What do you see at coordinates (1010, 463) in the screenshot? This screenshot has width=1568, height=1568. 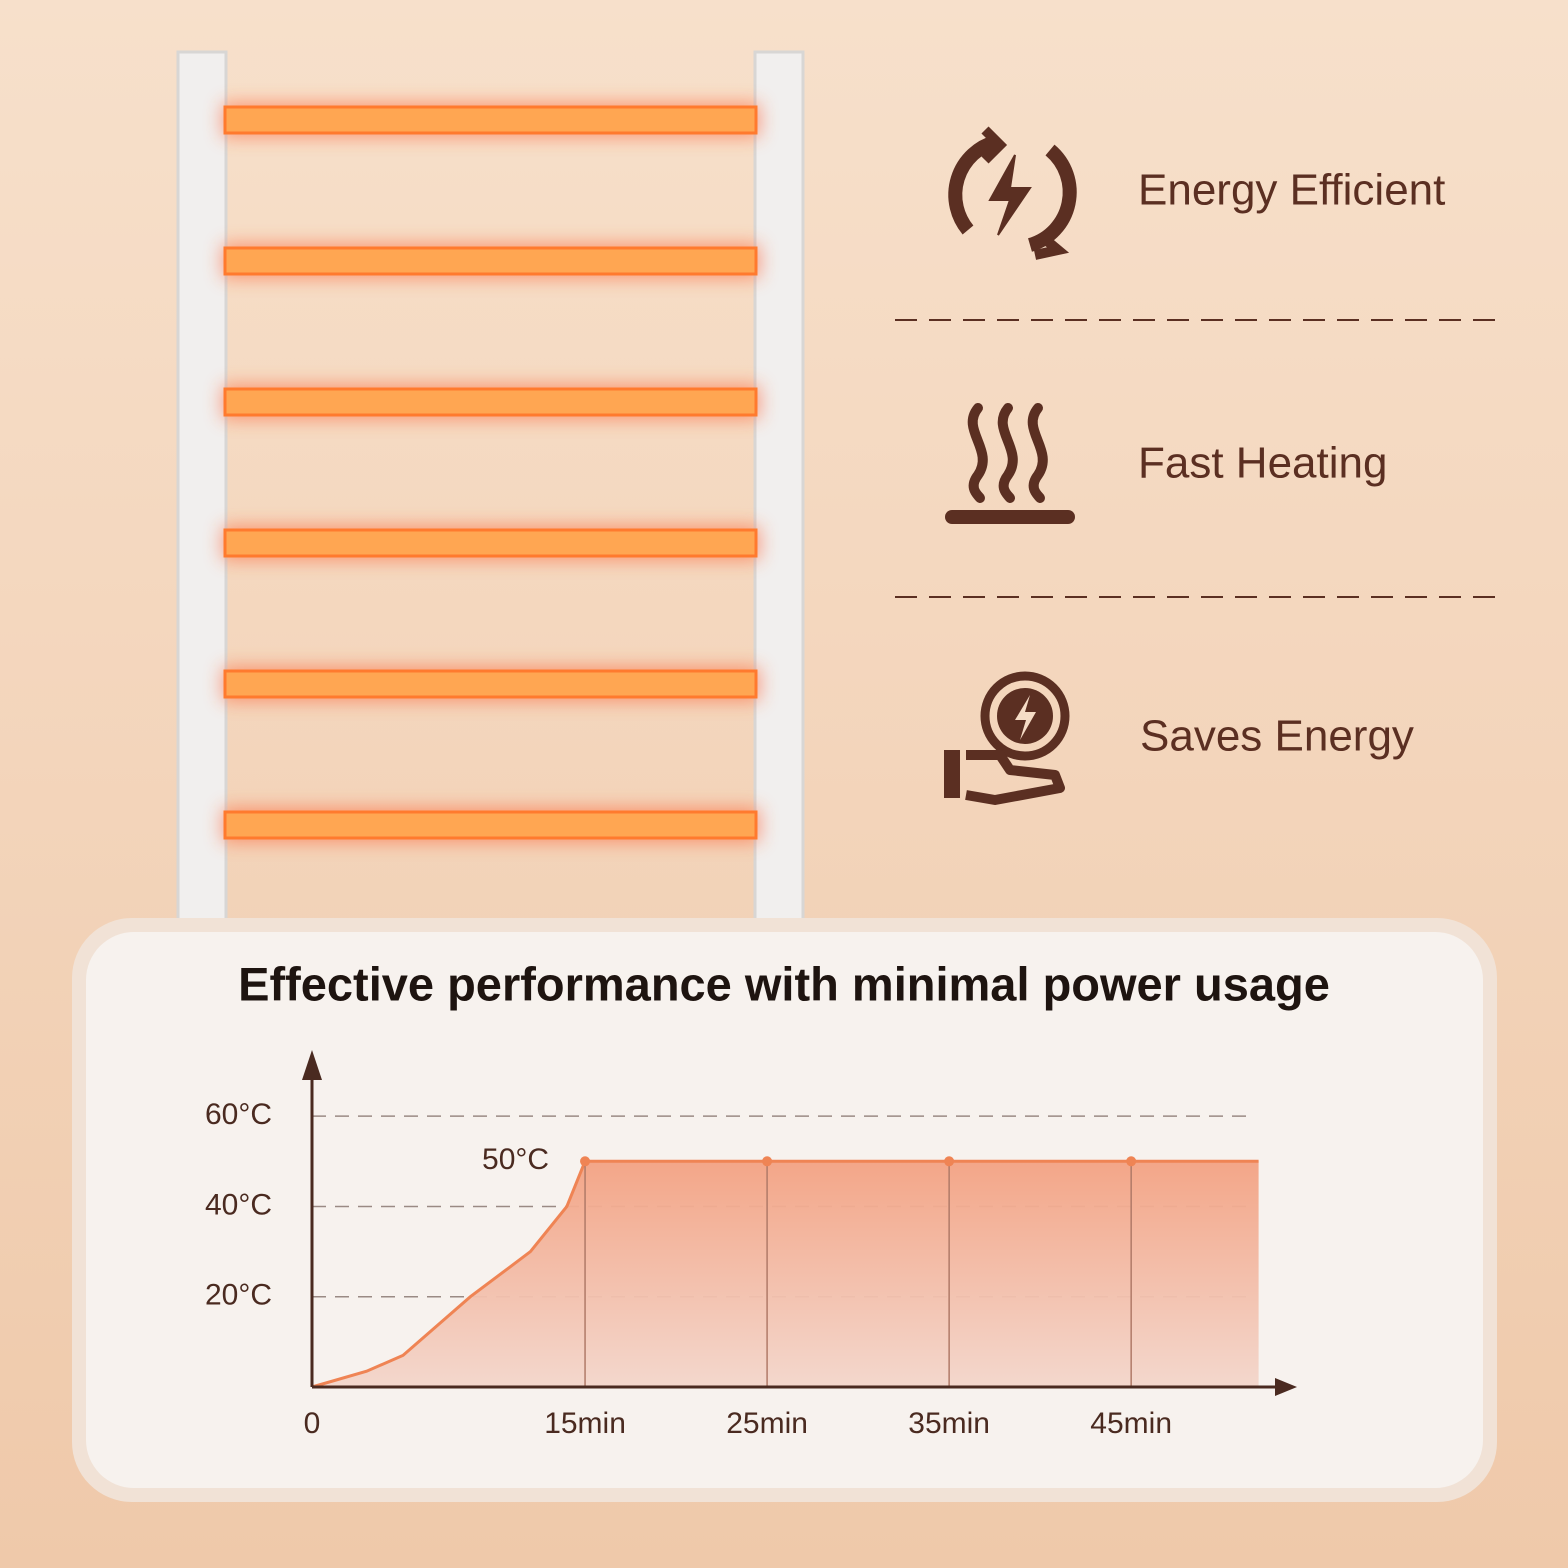 I see `icon-fast-heating` at bounding box center [1010, 463].